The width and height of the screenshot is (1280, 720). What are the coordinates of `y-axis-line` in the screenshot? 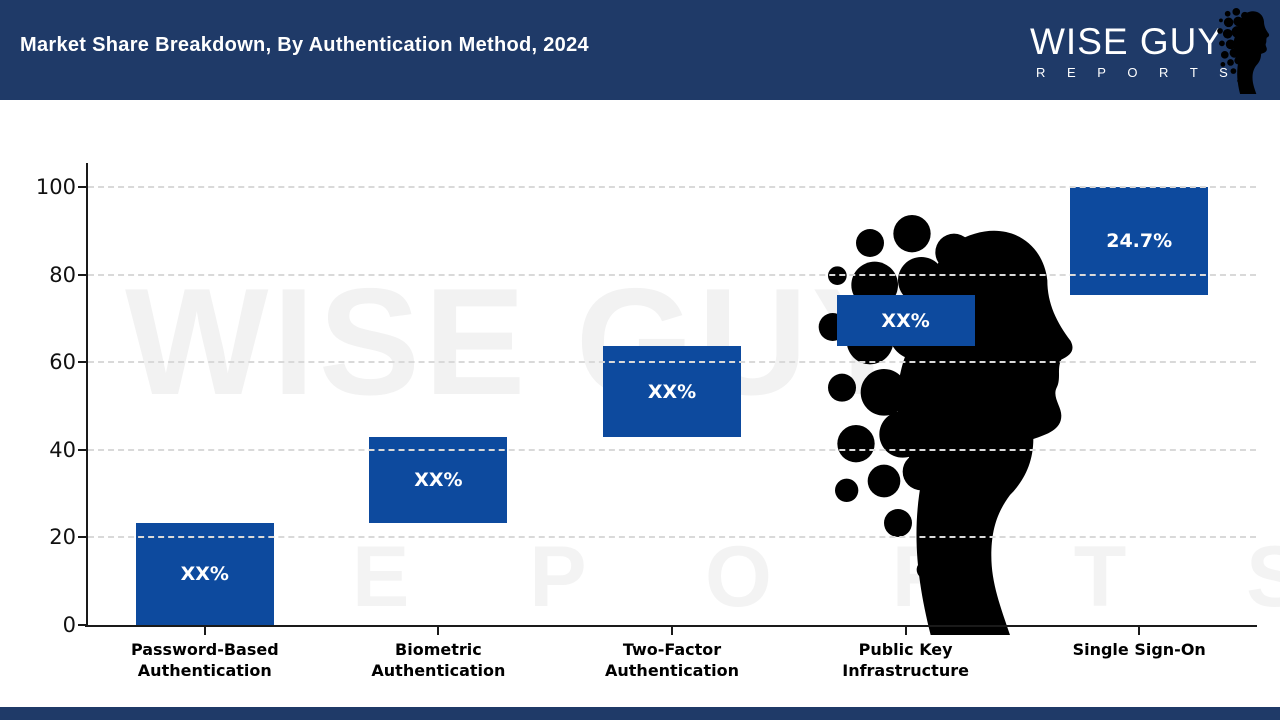 It's located at (87, 395).